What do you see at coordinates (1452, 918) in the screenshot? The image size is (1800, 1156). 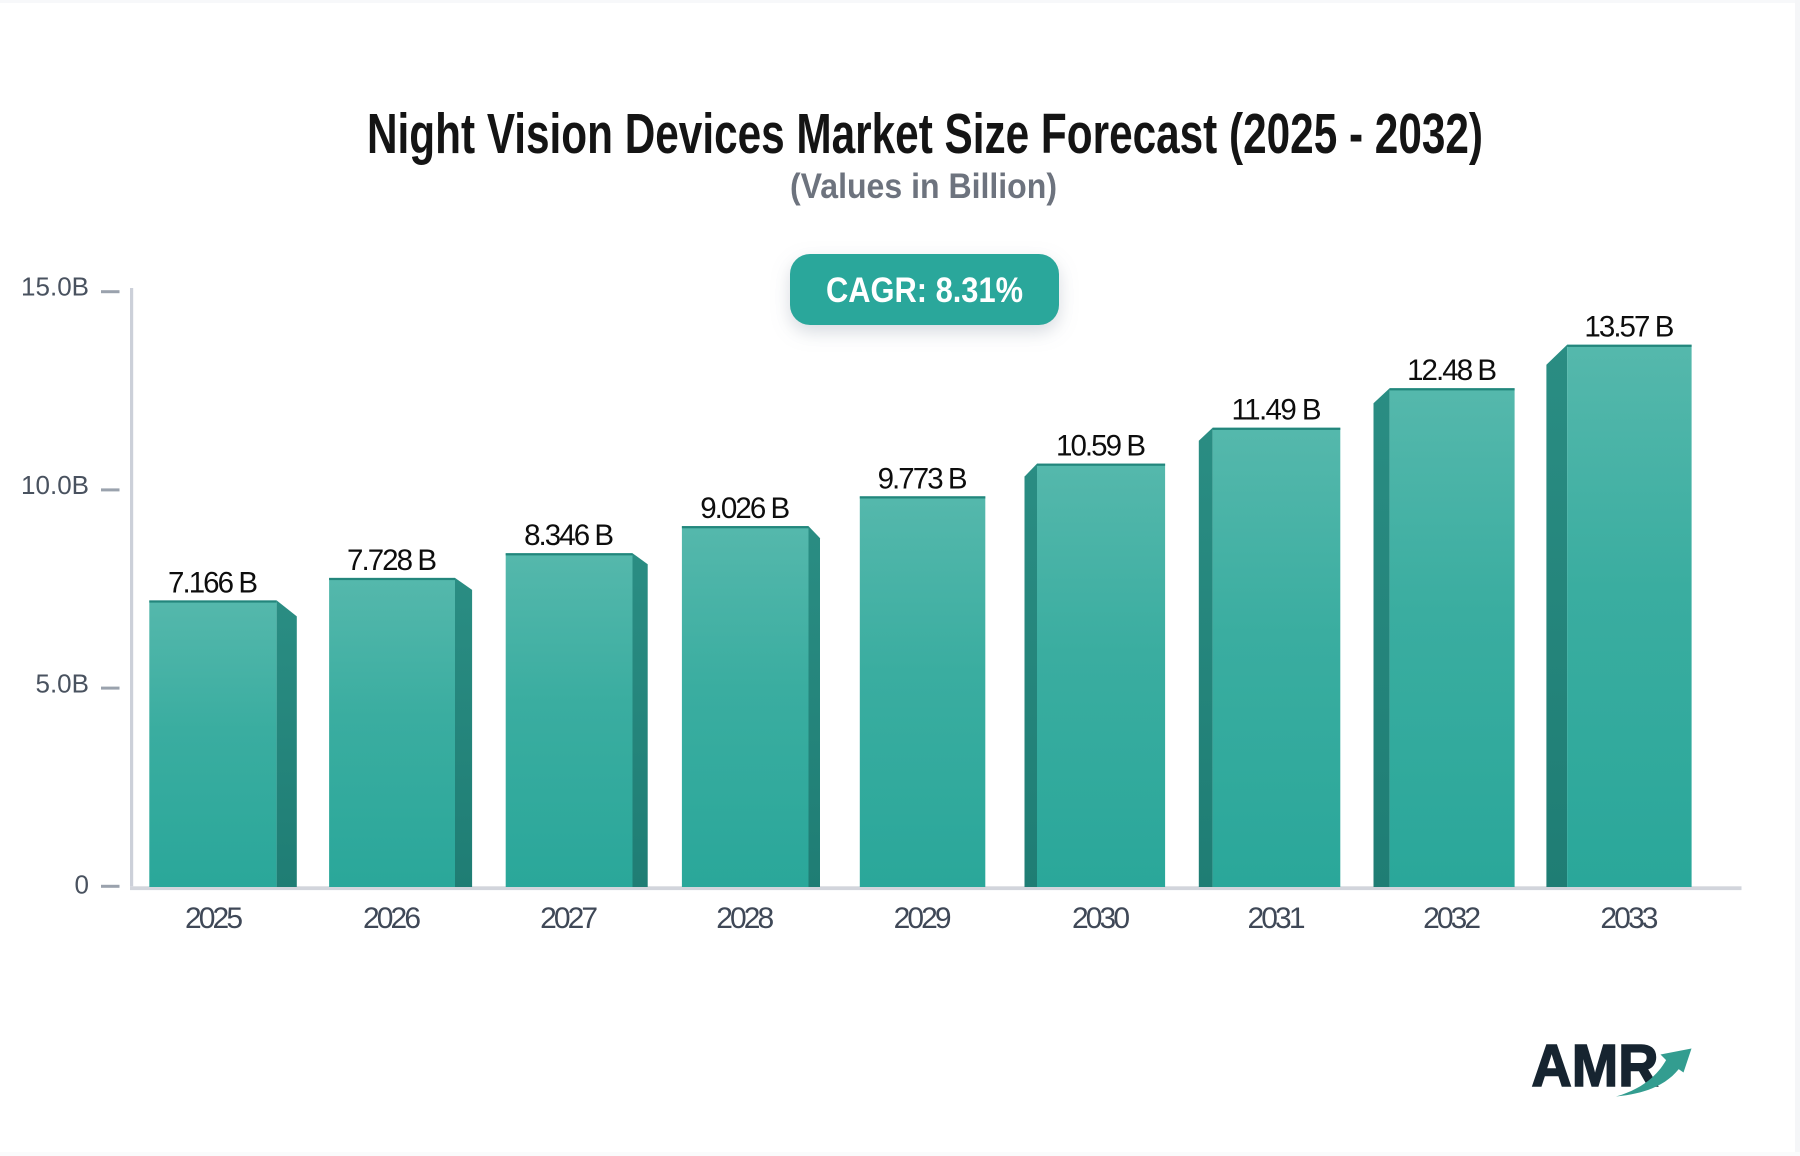 I see `svg-text: 2032` at bounding box center [1452, 918].